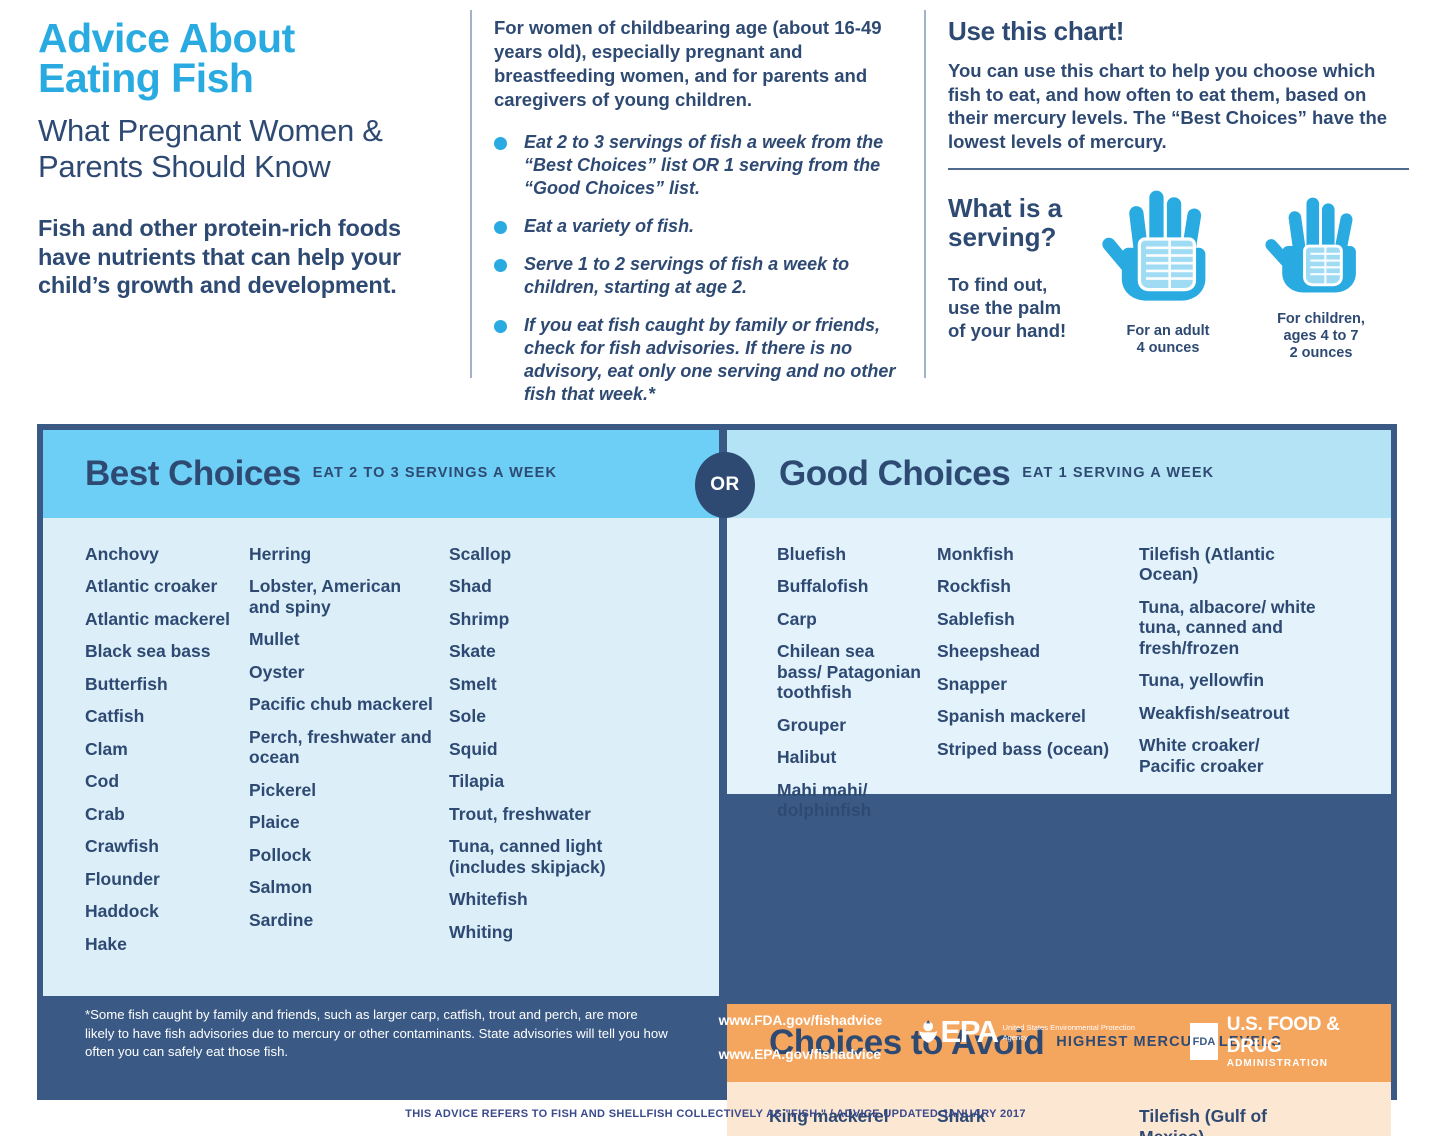 The height and width of the screenshot is (1136, 1431). I want to click on list-item: Sardine, so click(281, 919).